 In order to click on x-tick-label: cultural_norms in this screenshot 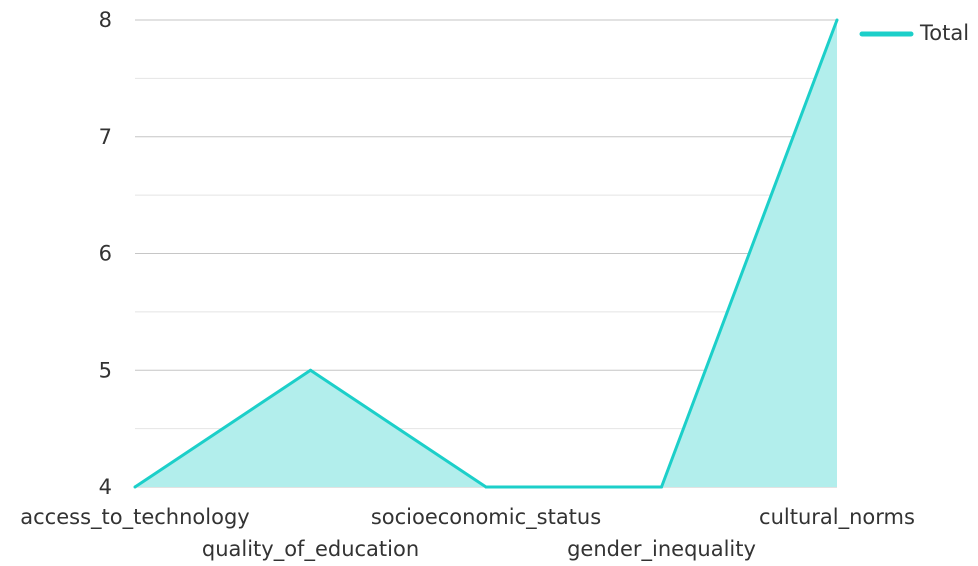, I will do `click(837, 517)`.